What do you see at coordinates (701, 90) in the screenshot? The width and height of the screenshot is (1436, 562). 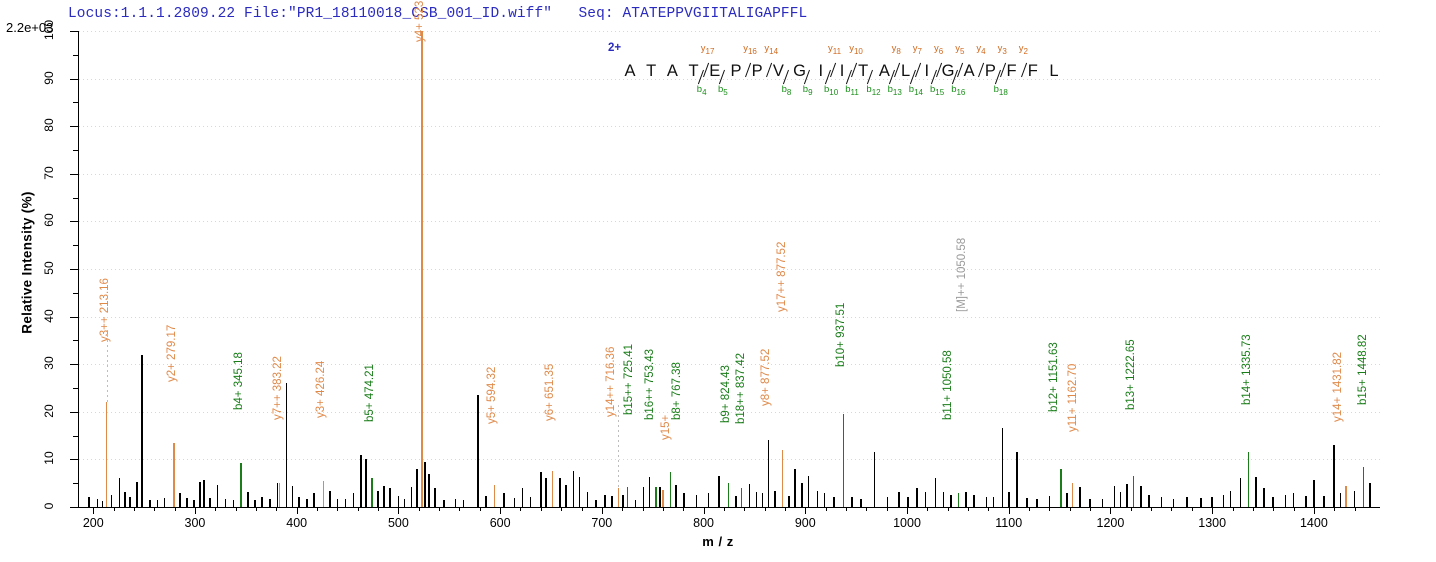 I see `b-ion-label: b4` at bounding box center [701, 90].